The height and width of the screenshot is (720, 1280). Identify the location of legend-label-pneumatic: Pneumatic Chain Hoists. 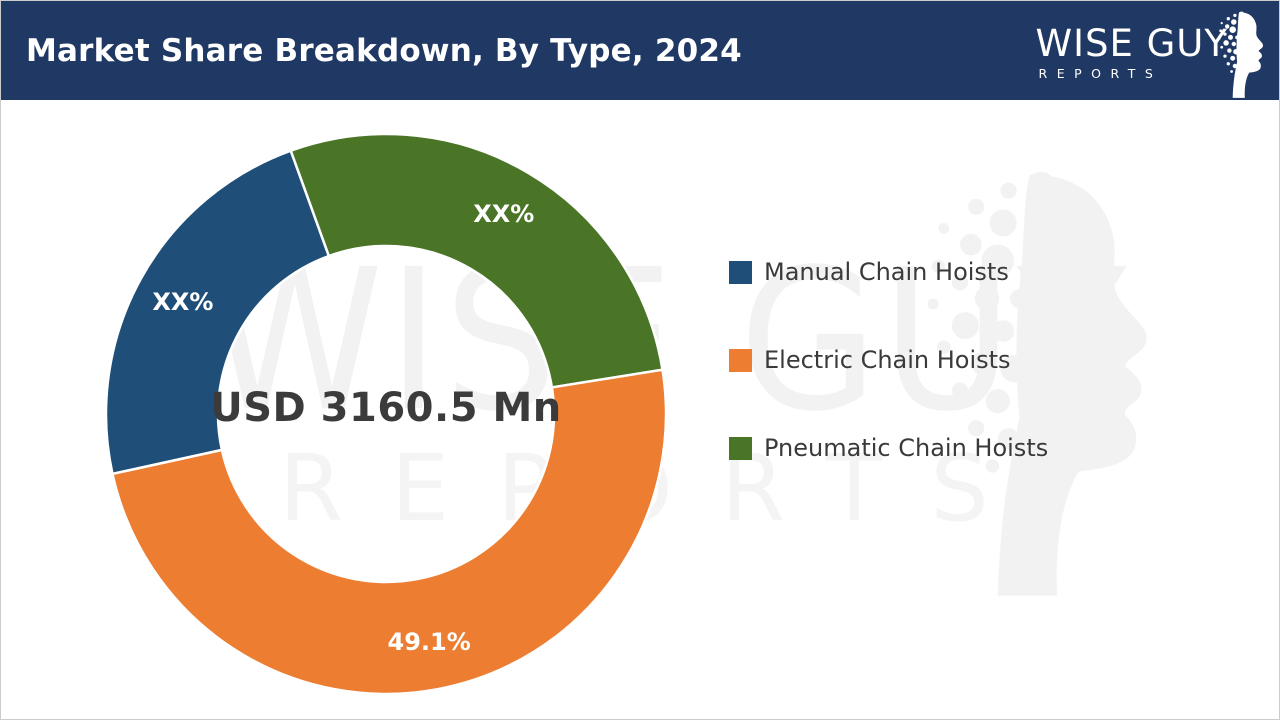
(906, 448).